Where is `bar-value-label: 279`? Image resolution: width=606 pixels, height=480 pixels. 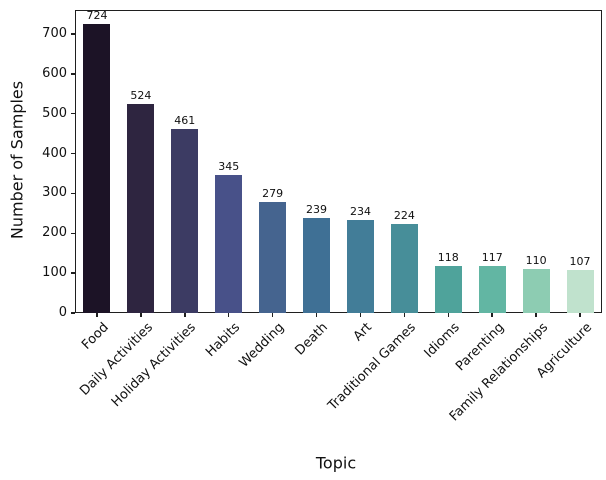 bar-value-label: 279 is located at coordinates (273, 193).